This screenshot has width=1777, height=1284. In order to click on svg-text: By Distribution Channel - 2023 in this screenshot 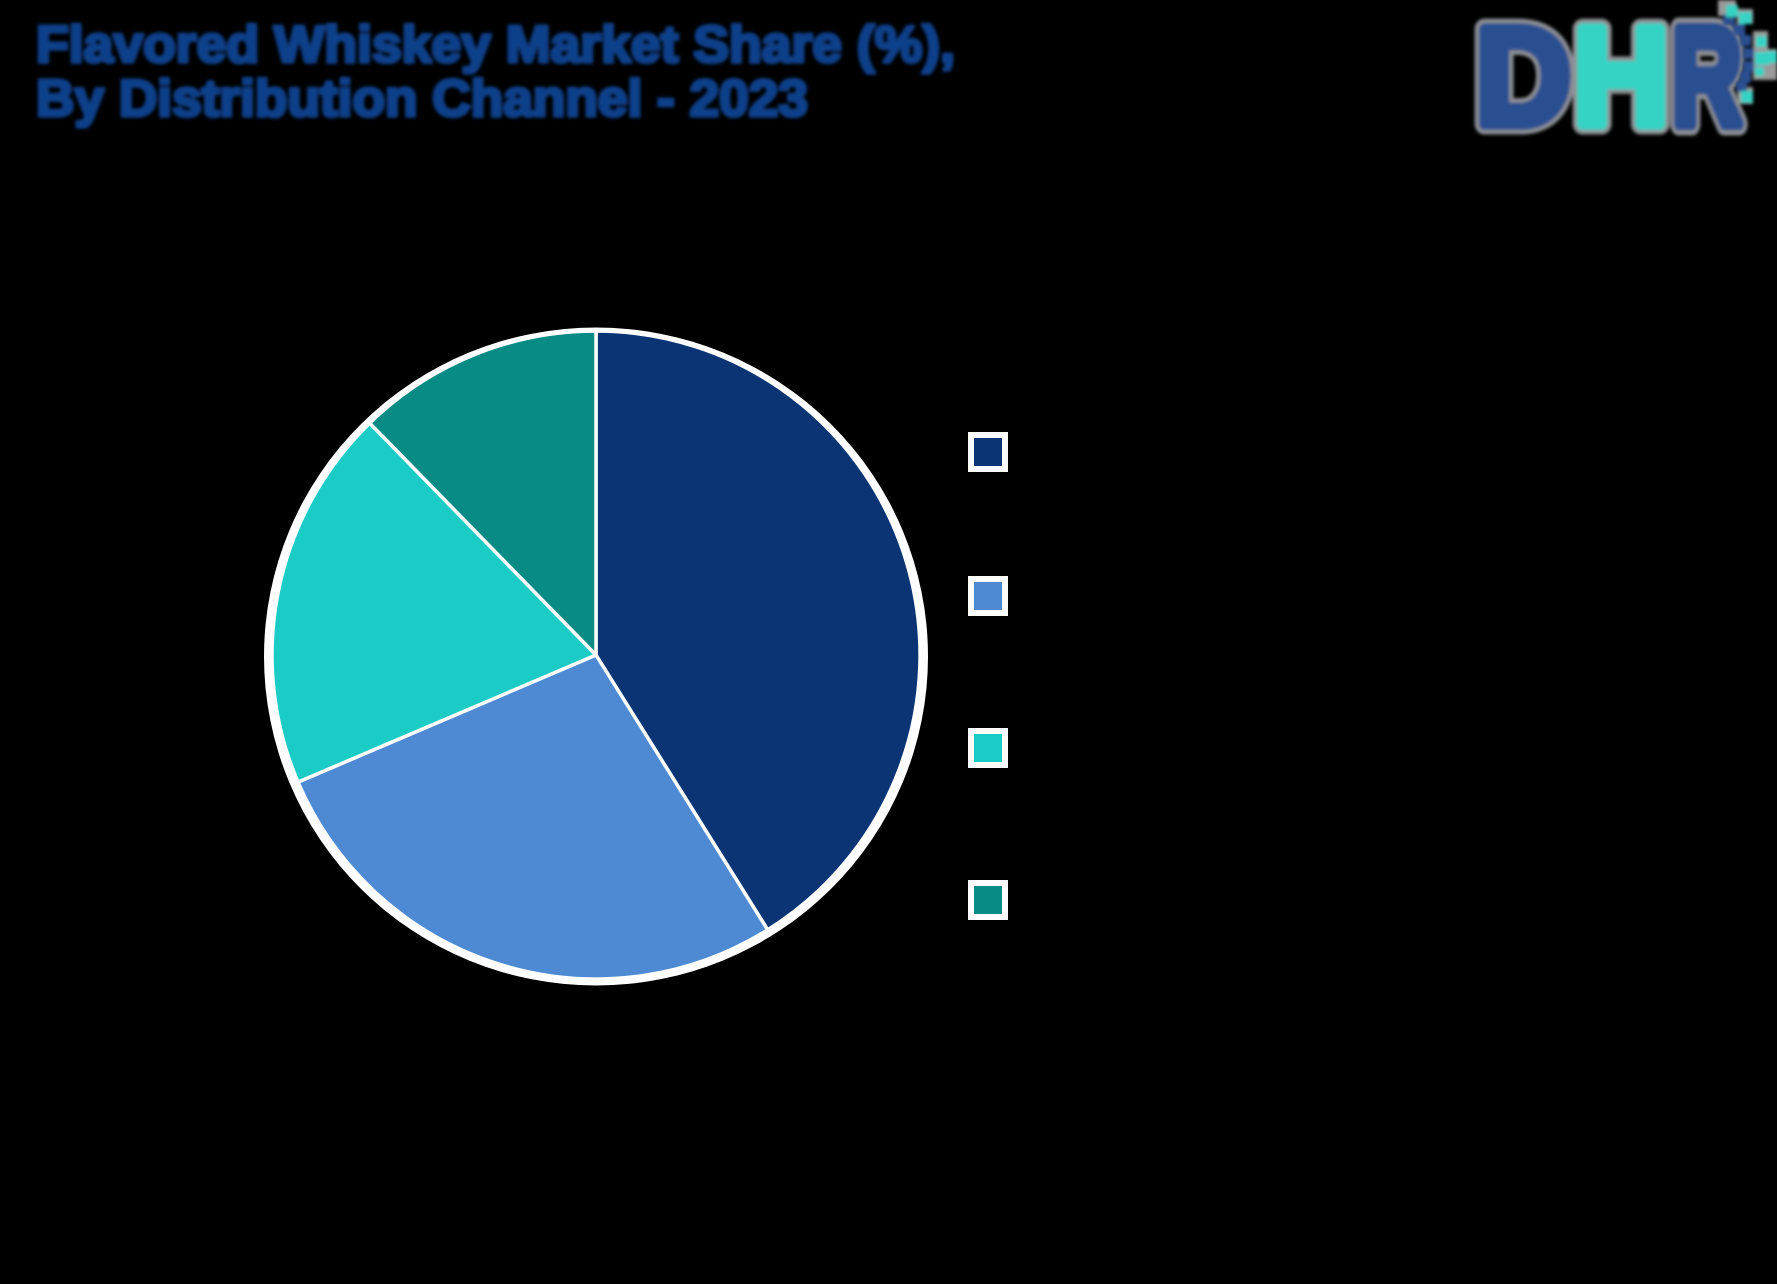, I will do `click(422, 99)`.